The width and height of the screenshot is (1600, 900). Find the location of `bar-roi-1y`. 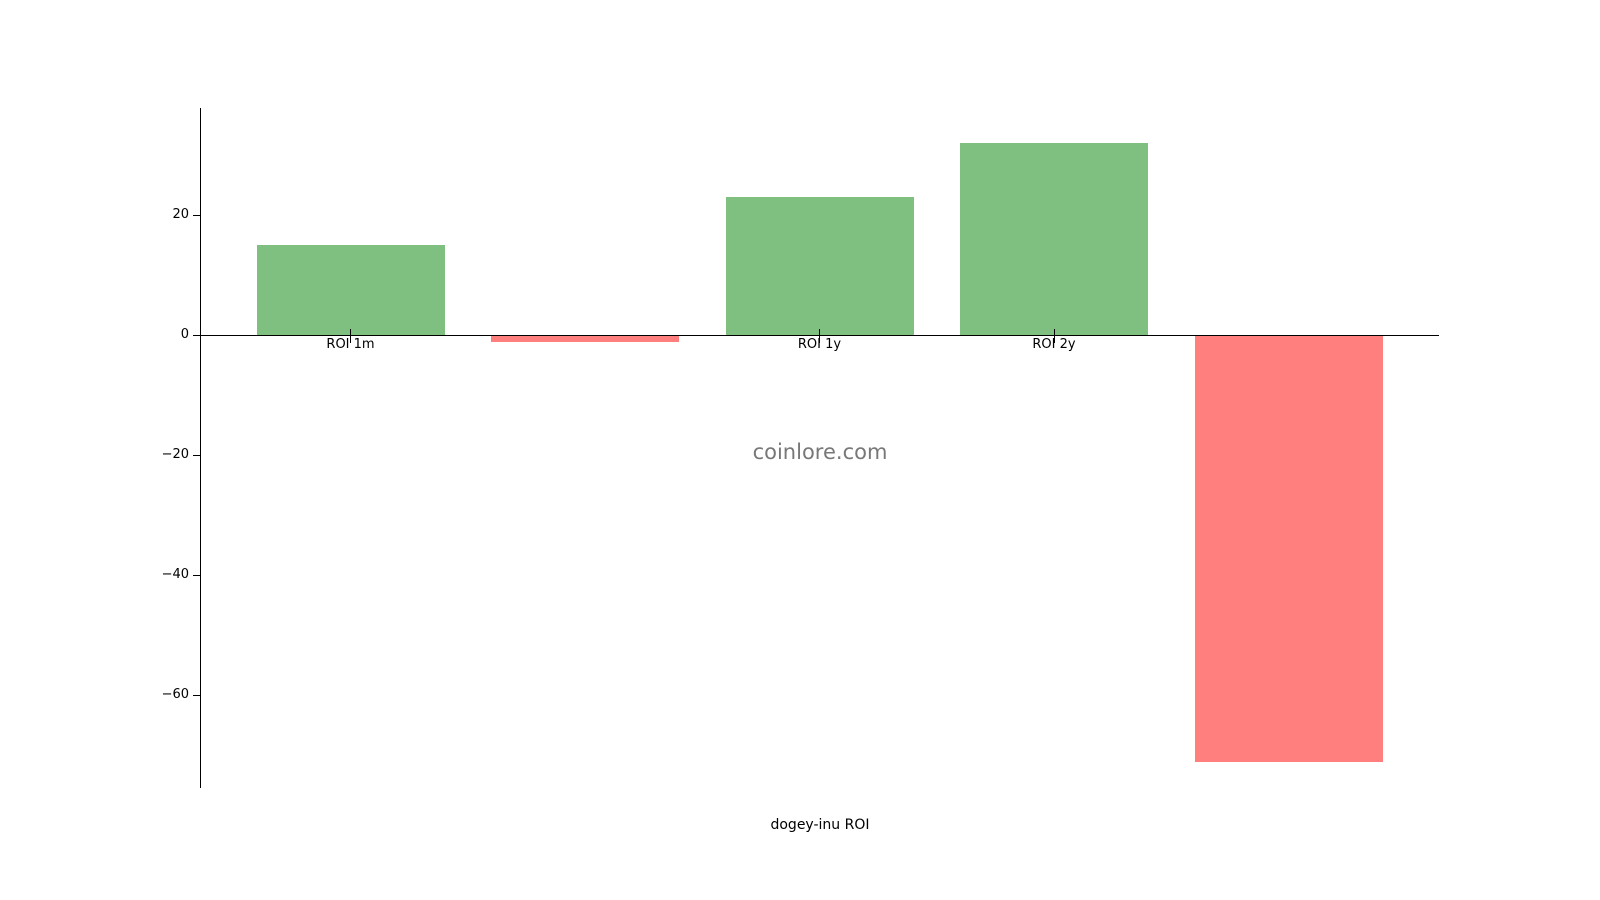

bar-roi-1y is located at coordinates (819, 266).